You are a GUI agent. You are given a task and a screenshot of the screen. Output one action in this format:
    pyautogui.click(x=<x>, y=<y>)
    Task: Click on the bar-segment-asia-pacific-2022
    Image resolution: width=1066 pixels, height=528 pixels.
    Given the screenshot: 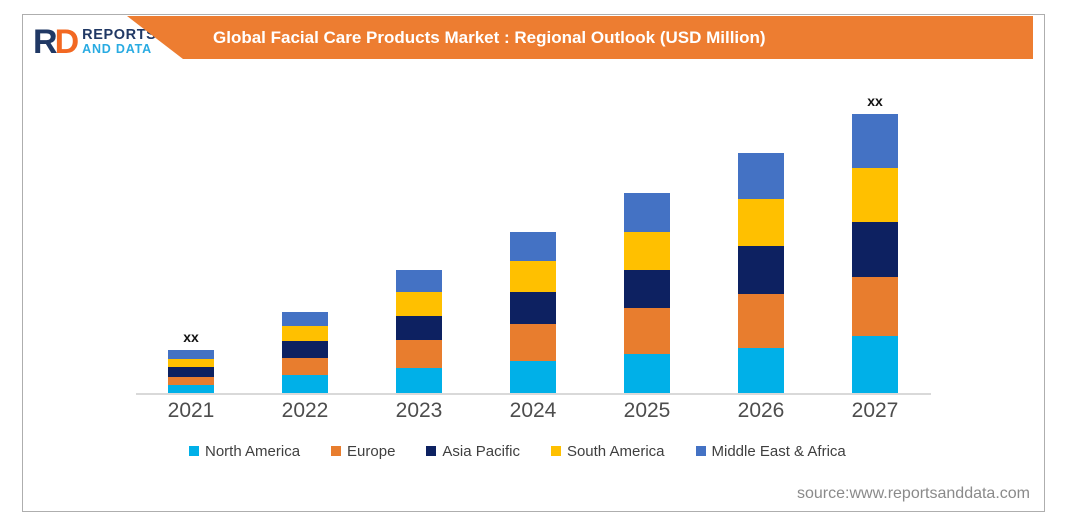 What is the action you would take?
    pyautogui.click(x=305, y=349)
    